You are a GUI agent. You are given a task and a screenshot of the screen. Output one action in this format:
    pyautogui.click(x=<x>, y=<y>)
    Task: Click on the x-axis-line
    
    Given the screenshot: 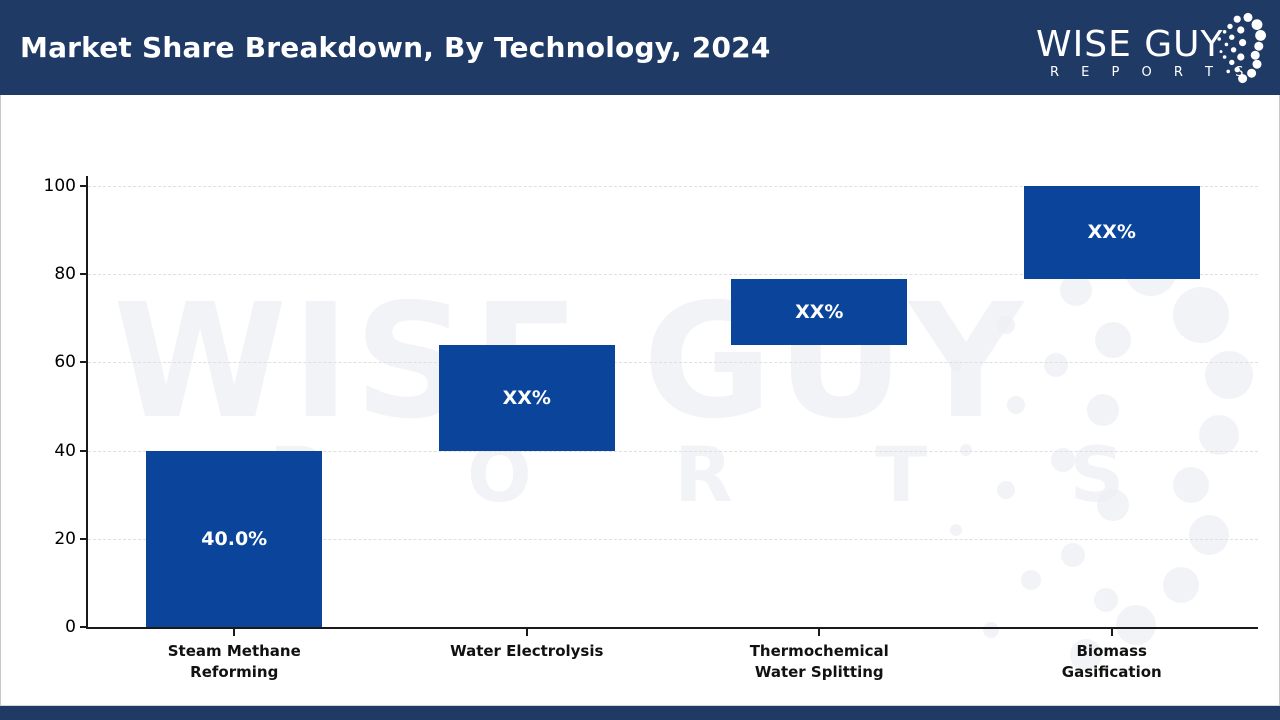 What is the action you would take?
    pyautogui.click(x=672, y=628)
    